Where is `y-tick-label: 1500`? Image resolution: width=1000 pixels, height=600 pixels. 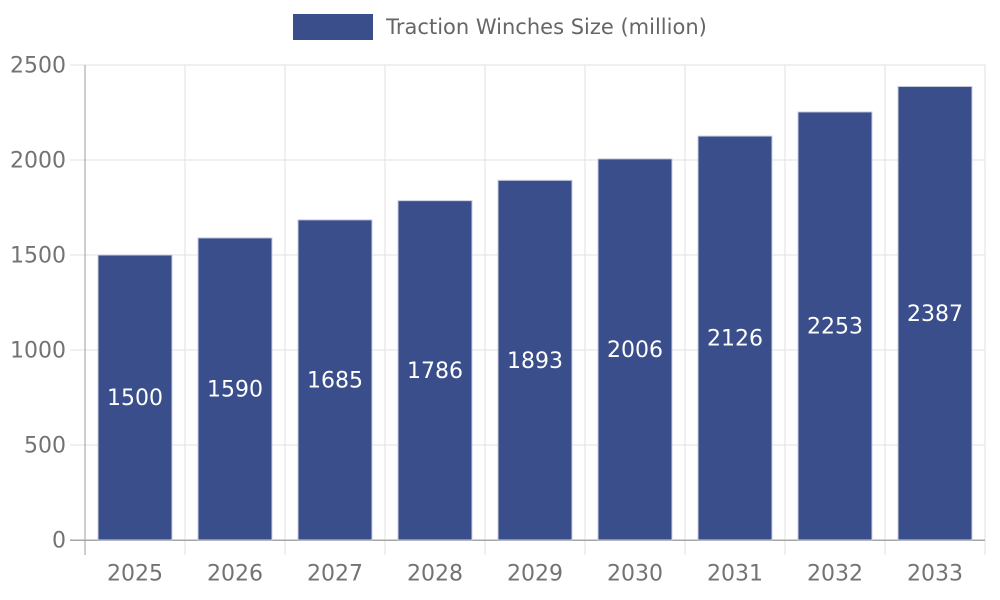 y-tick-label: 1500 is located at coordinates (38, 256).